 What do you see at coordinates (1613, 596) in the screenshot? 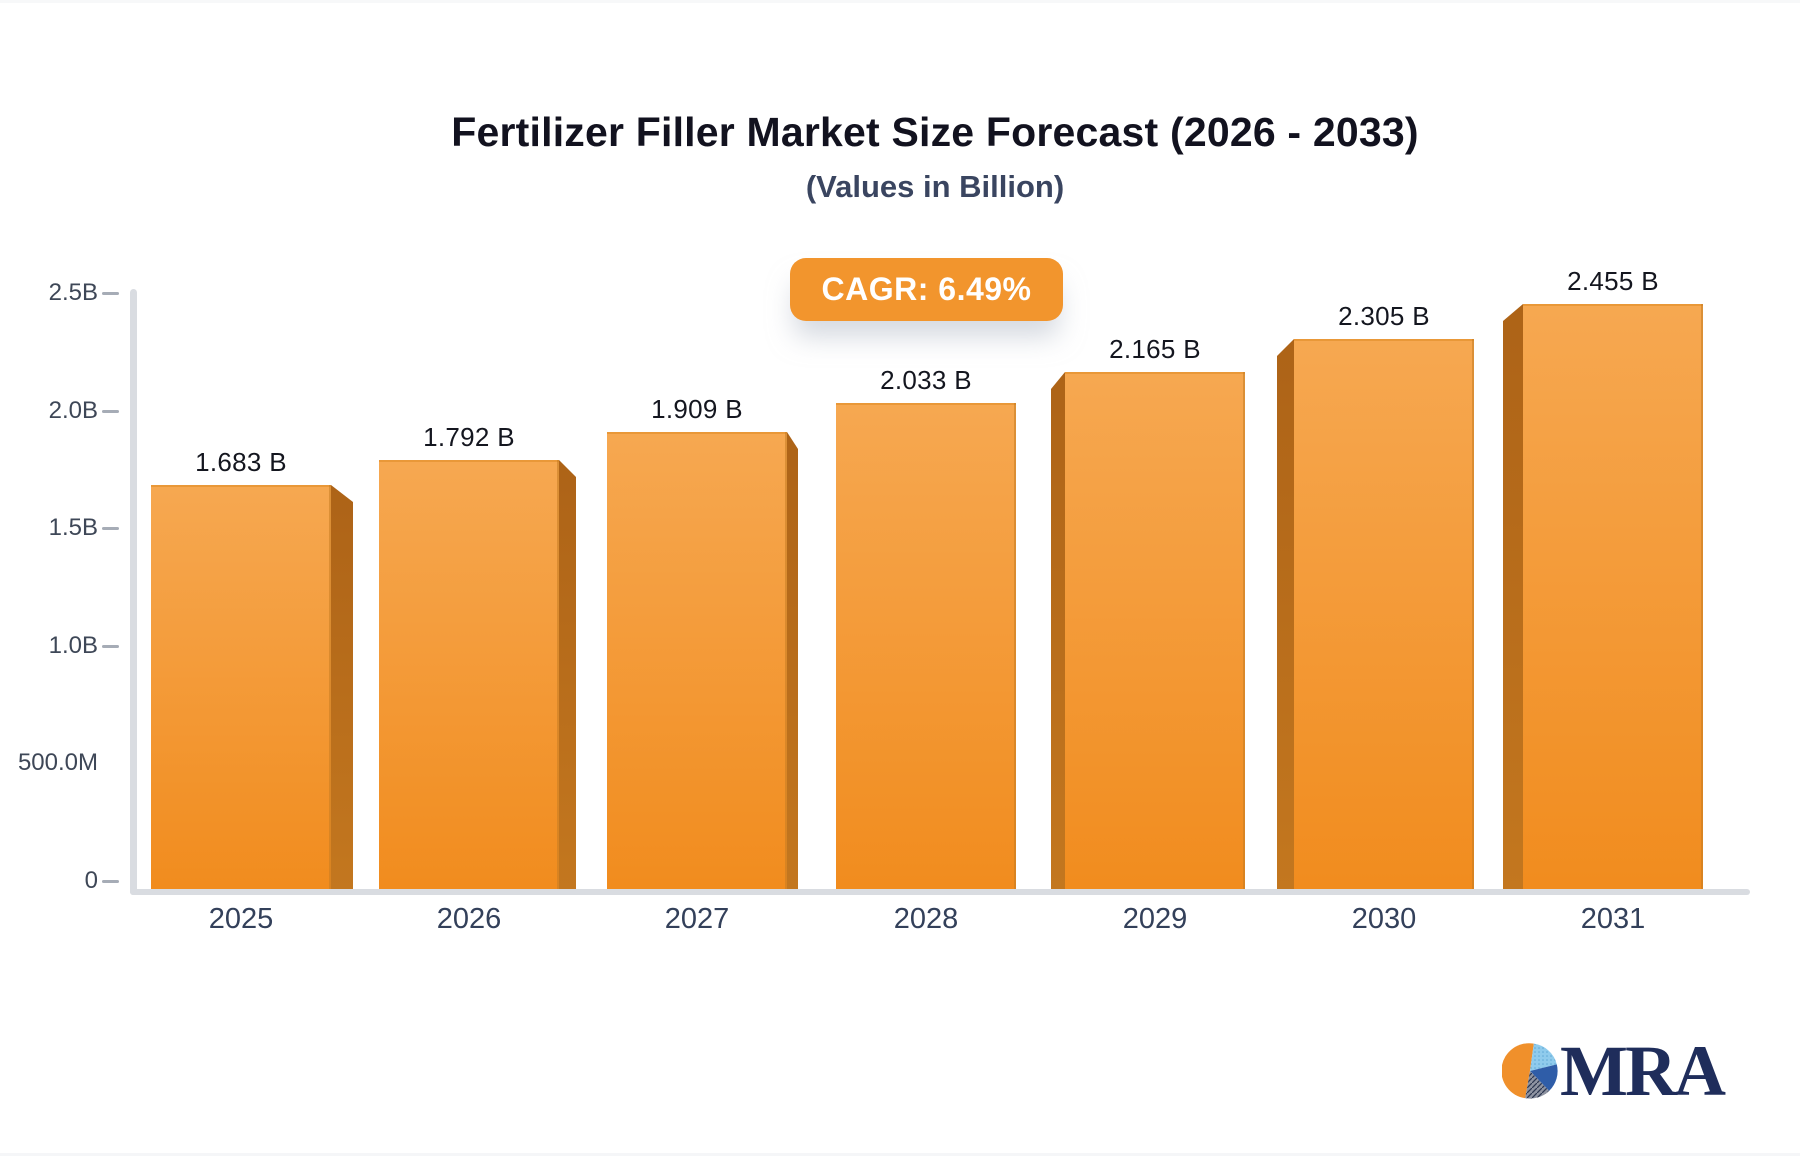
I see `bar-2031` at bounding box center [1613, 596].